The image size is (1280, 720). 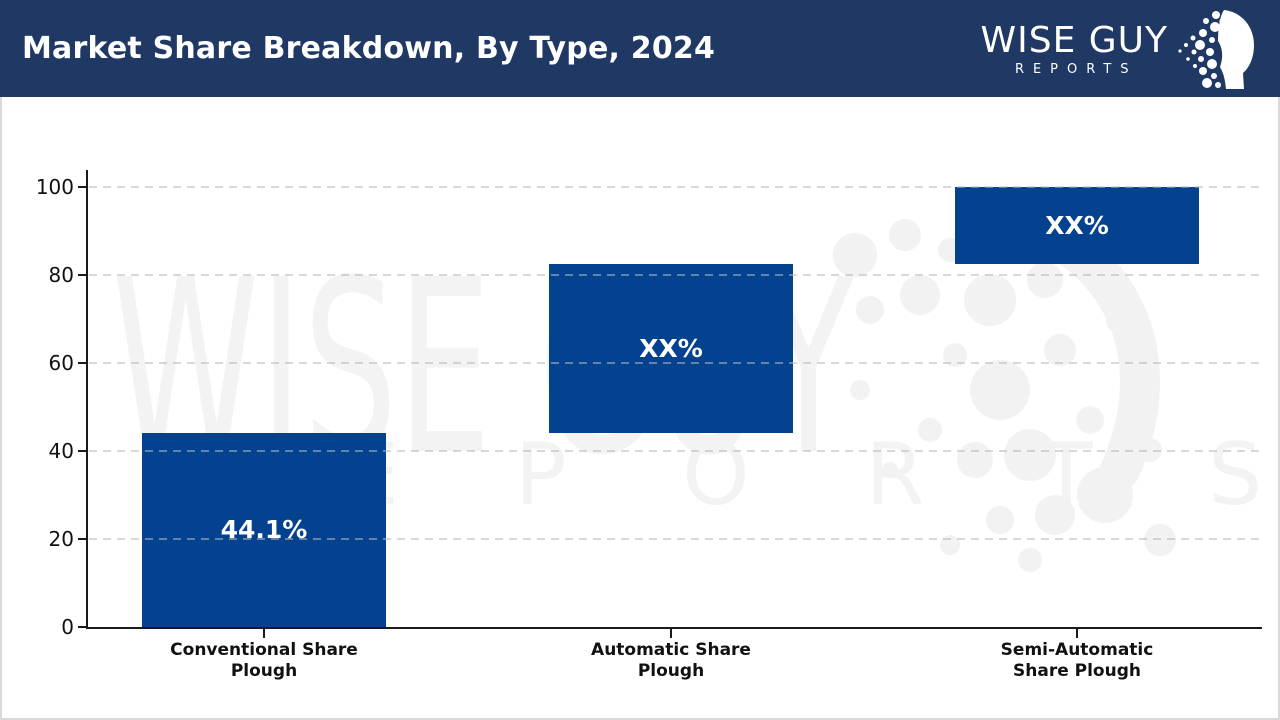 What do you see at coordinates (1004, 395) in the screenshot?
I see `watermark-dotted-face` at bounding box center [1004, 395].